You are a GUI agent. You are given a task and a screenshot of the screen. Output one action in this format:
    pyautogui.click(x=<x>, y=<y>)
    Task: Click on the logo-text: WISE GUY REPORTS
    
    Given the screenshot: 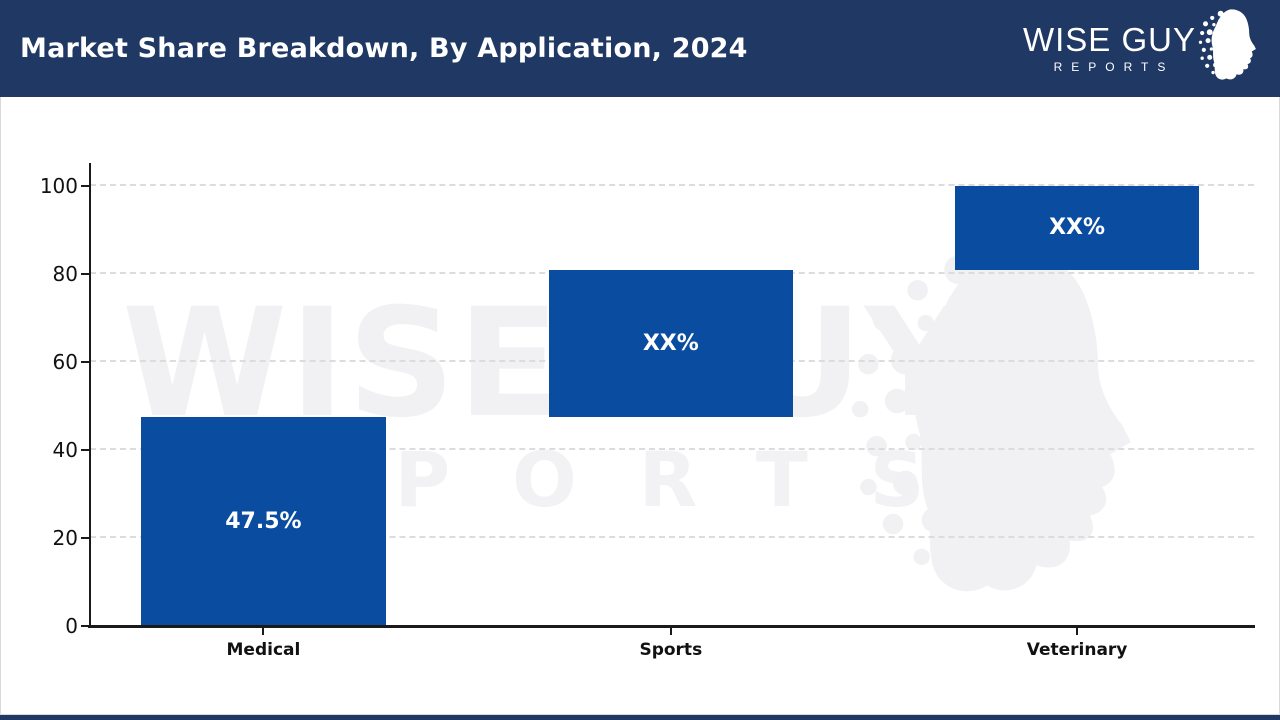 What is the action you would take?
    pyautogui.click(x=1109, y=48)
    